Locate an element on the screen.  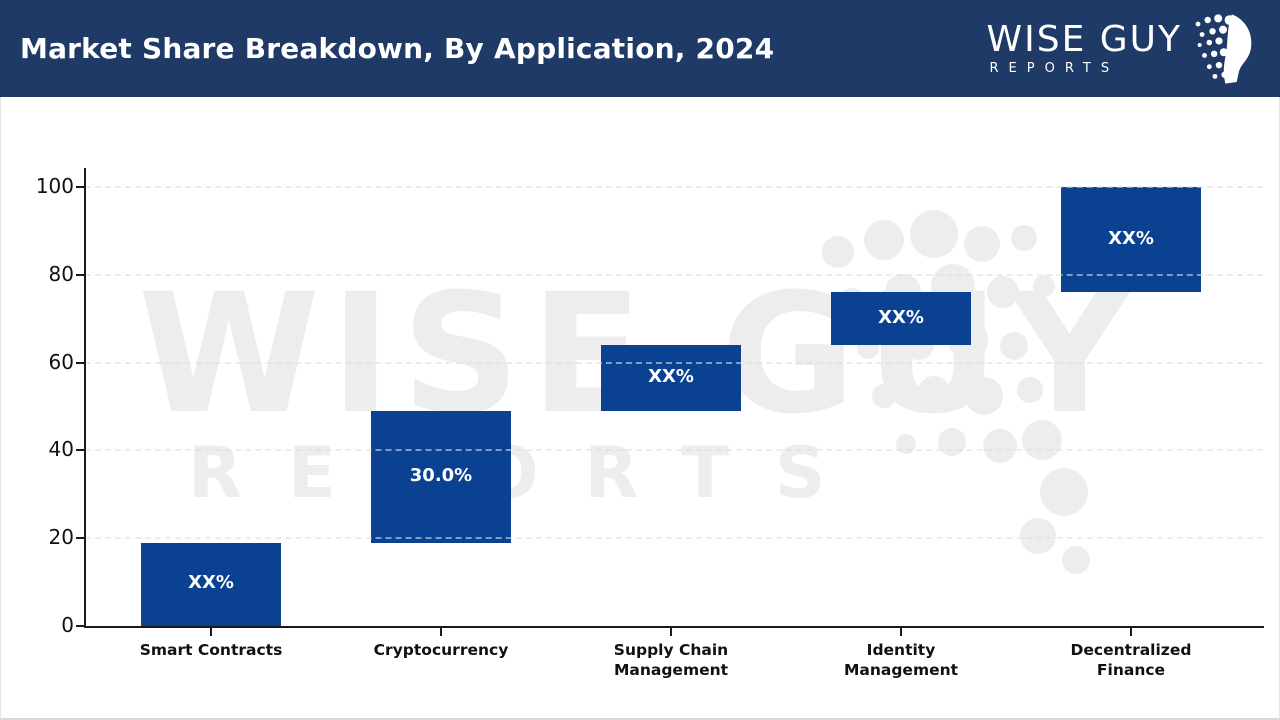
x-category-label: Supply Chain Management is located at coordinates (671, 660).